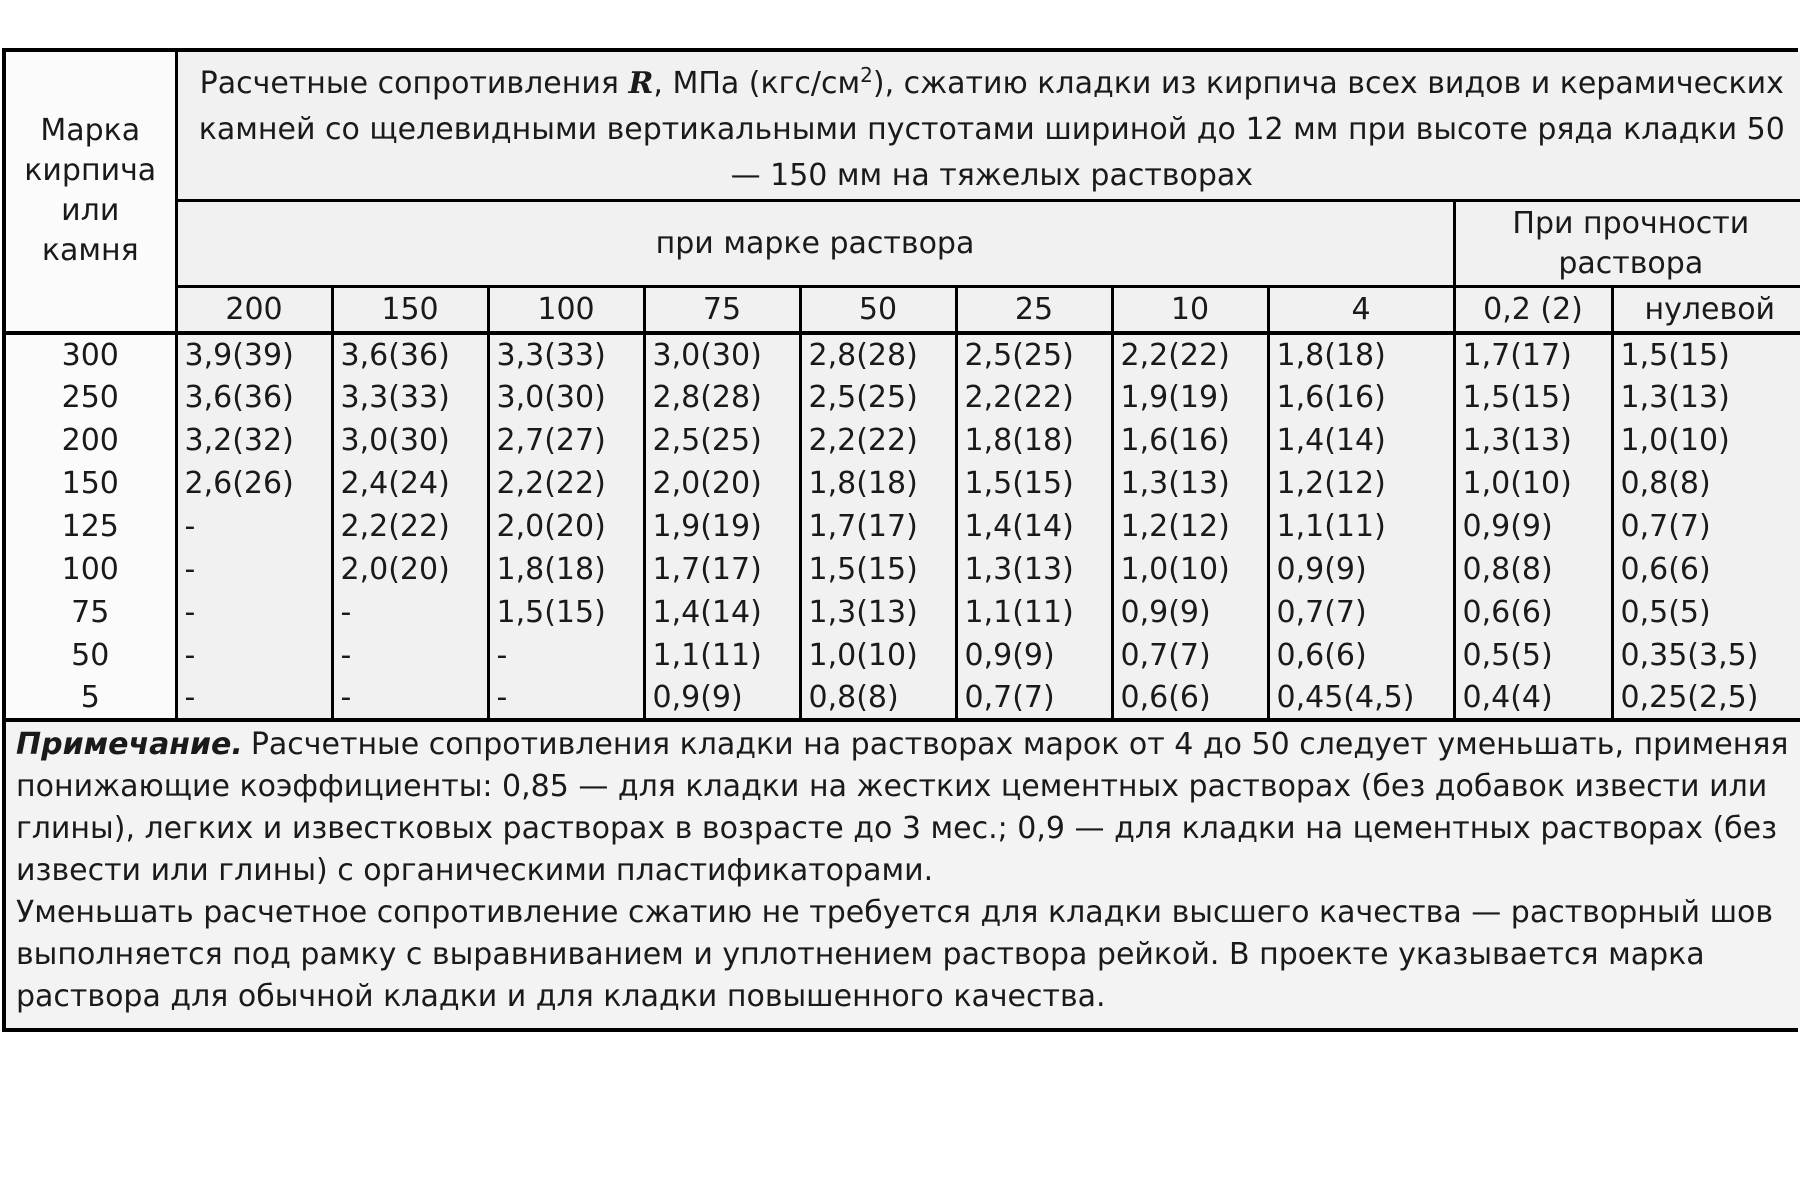  Describe the element at coordinates (1705, 698) in the screenshot. I see `value-cell: 0,25(2,5)` at that location.